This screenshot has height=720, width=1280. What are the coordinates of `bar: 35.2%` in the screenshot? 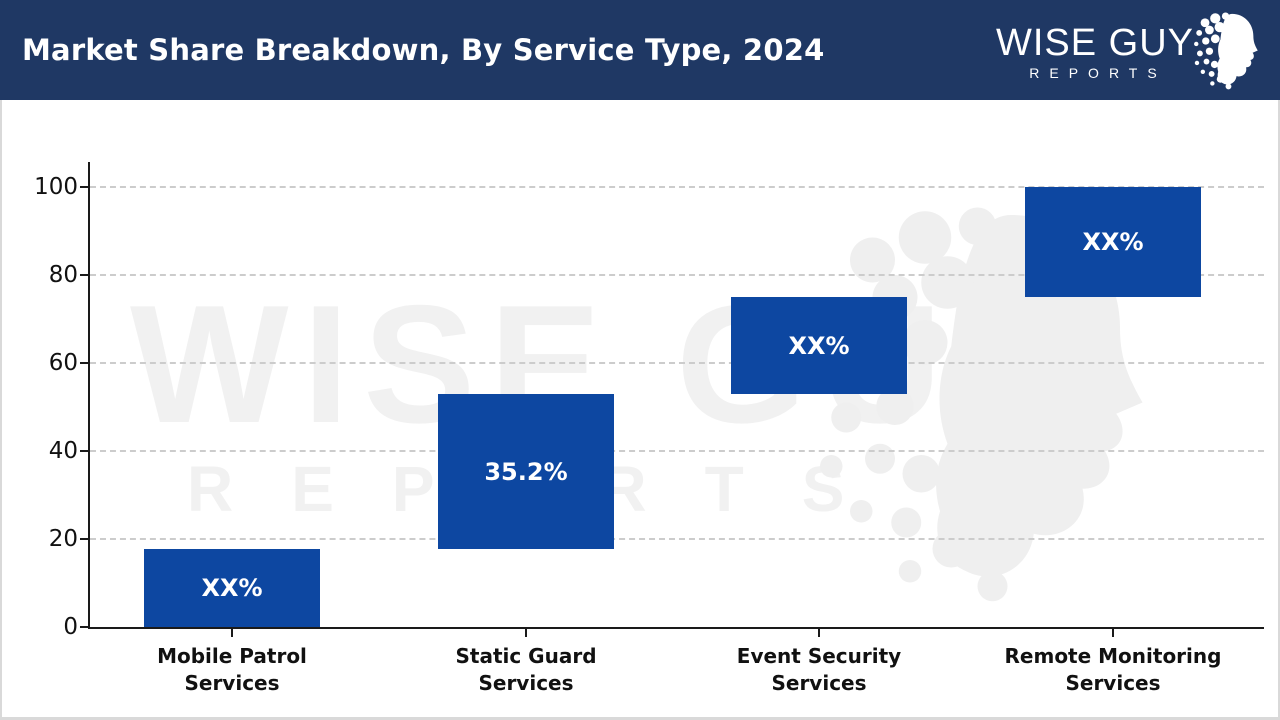 It's located at (526, 472).